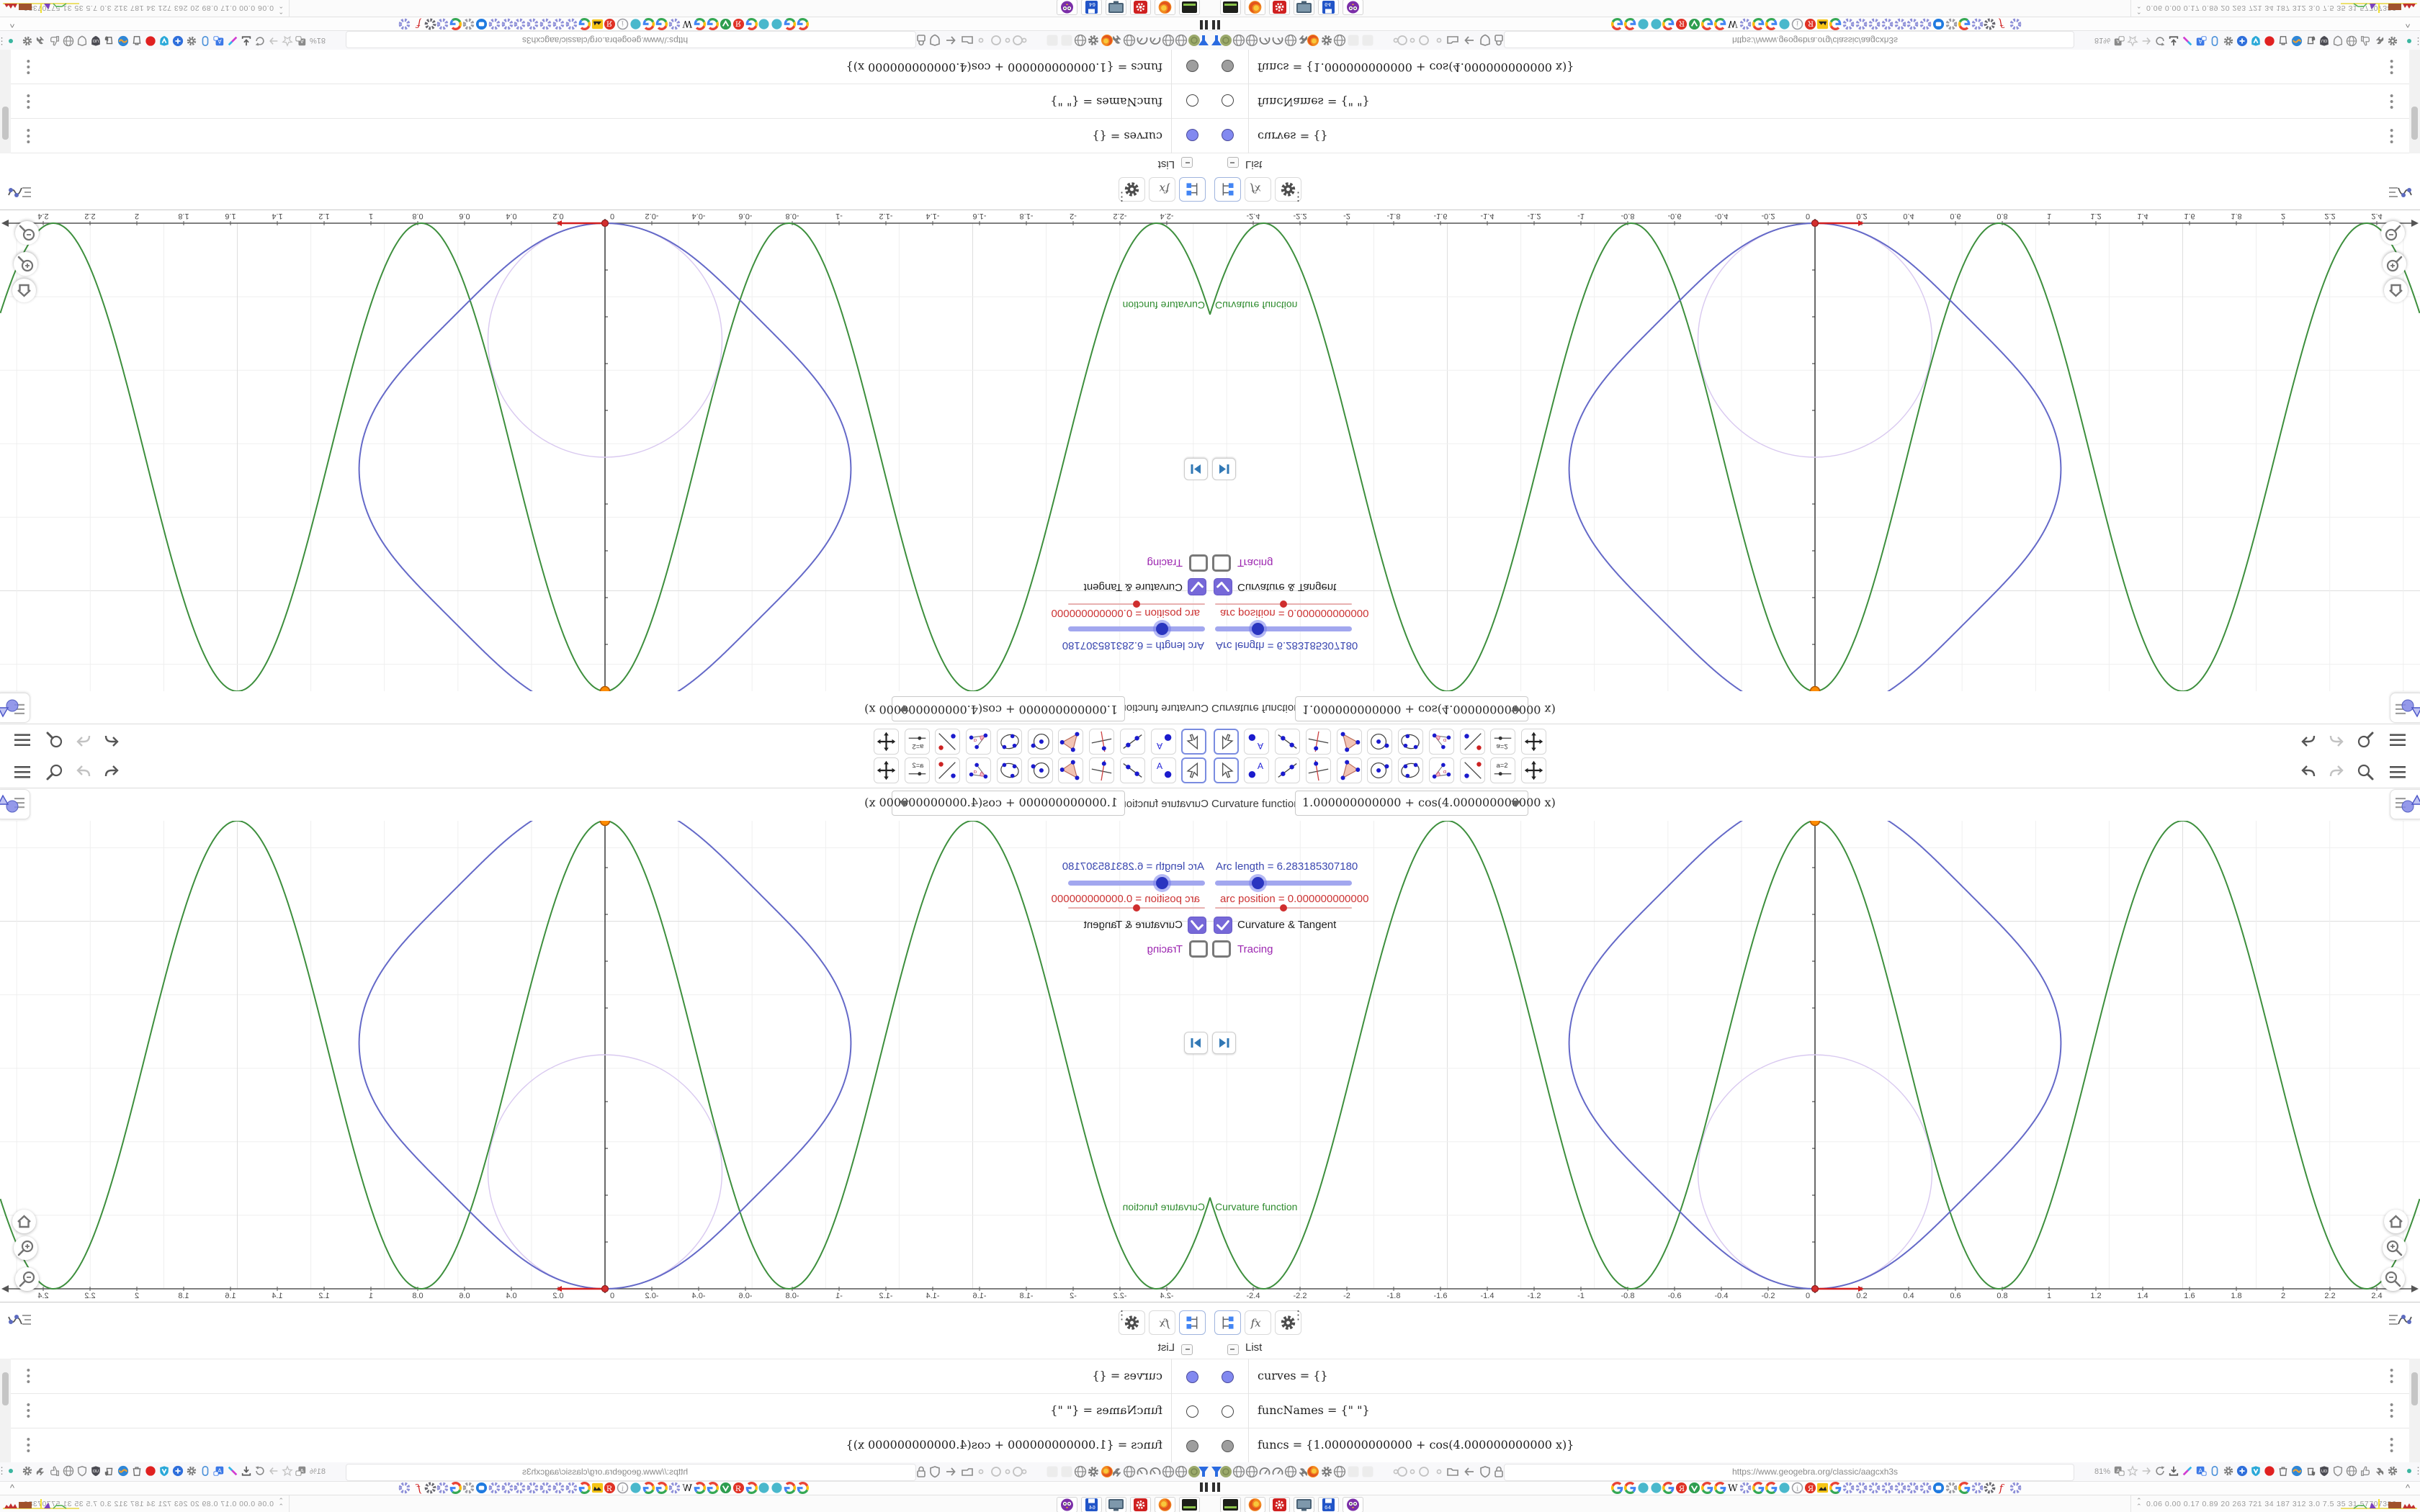  What do you see at coordinates (5, 101) in the screenshot?
I see `panel-scrollbar` at bounding box center [5, 101].